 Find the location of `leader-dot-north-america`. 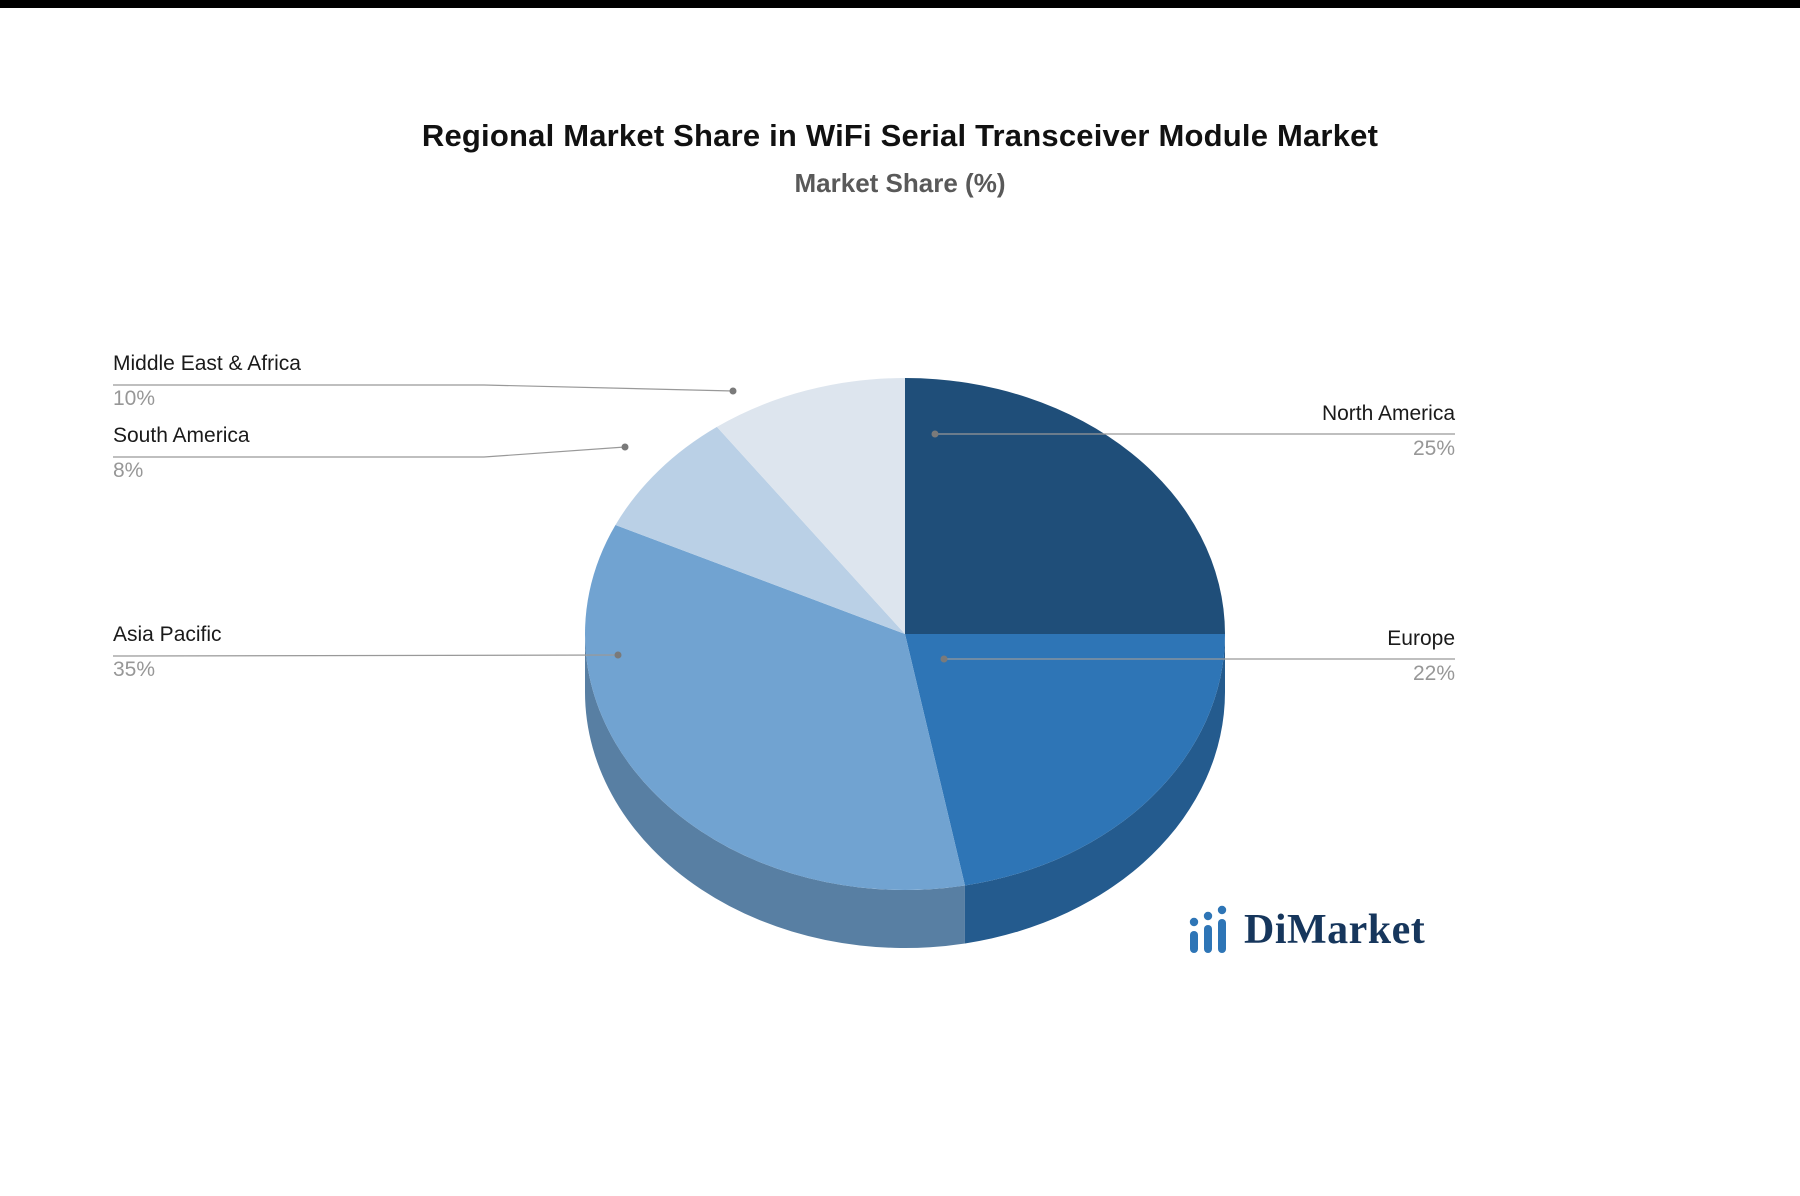

leader-dot-north-america is located at coordinates (935, 434).